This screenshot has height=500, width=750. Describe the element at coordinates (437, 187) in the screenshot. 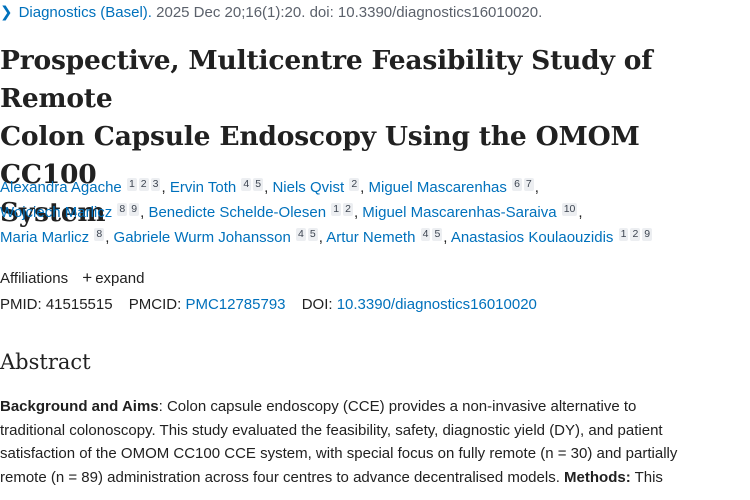

I see `author-link: Miguel Mascarenhas` at that location.